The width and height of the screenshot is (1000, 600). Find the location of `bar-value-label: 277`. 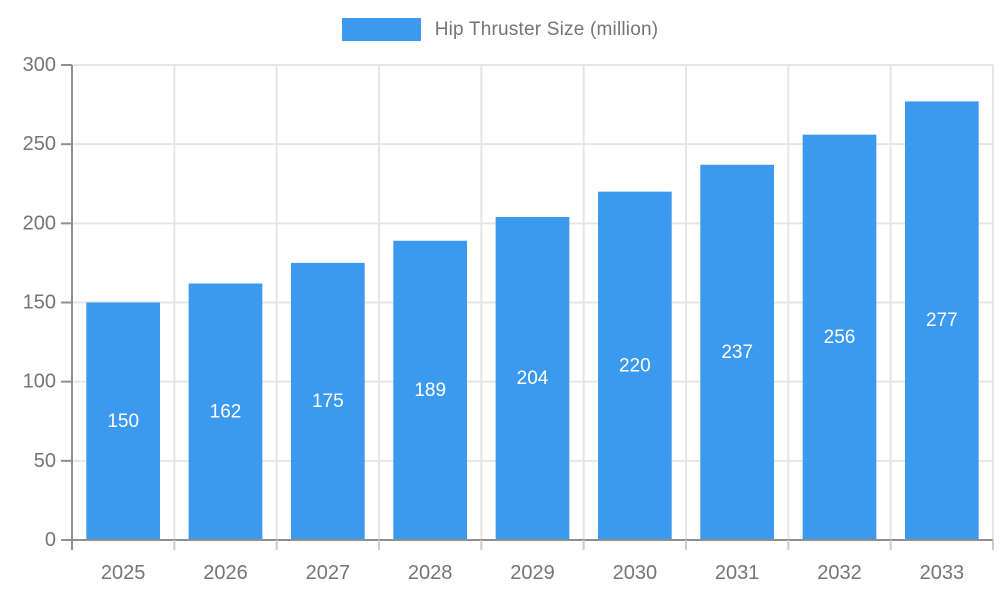

bar-value-label: 277 is located at coordinates (942, 320).